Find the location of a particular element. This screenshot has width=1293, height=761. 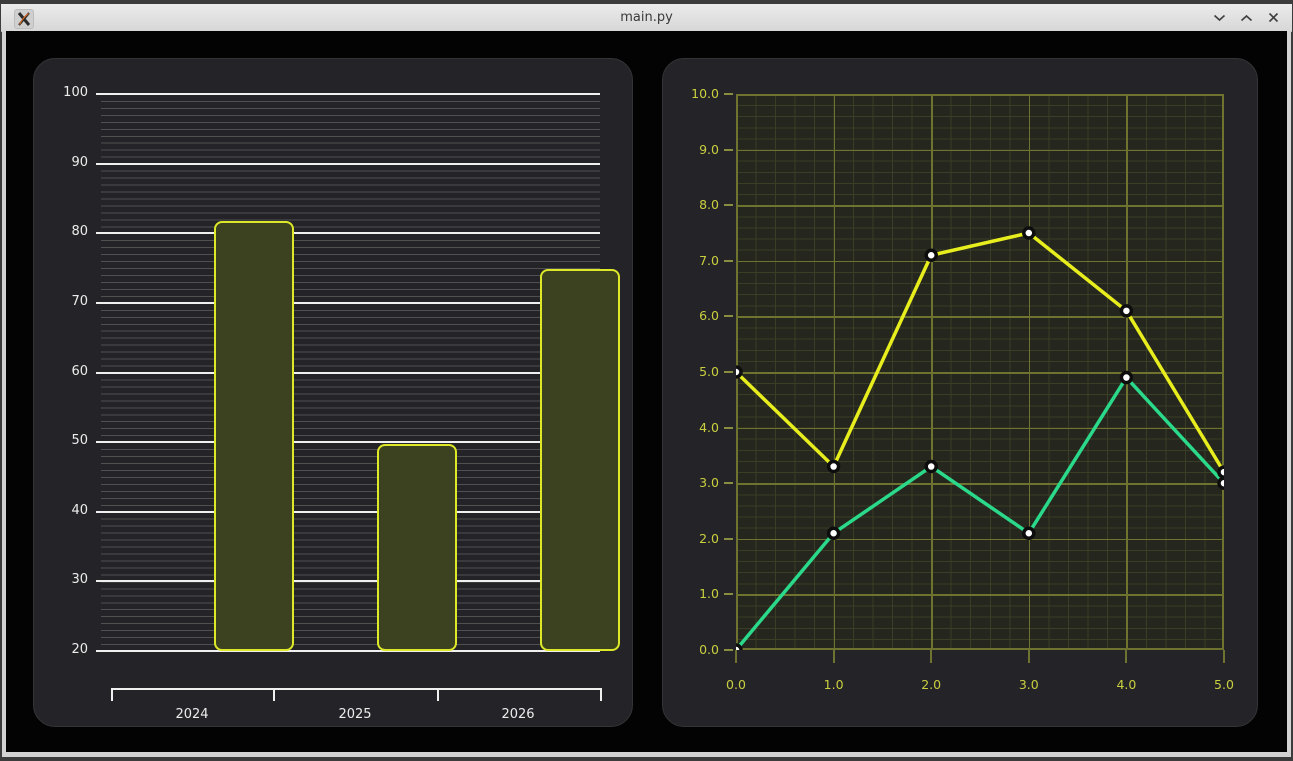

line-ytick-label: 6.0 is located at coordinates (709, 316).